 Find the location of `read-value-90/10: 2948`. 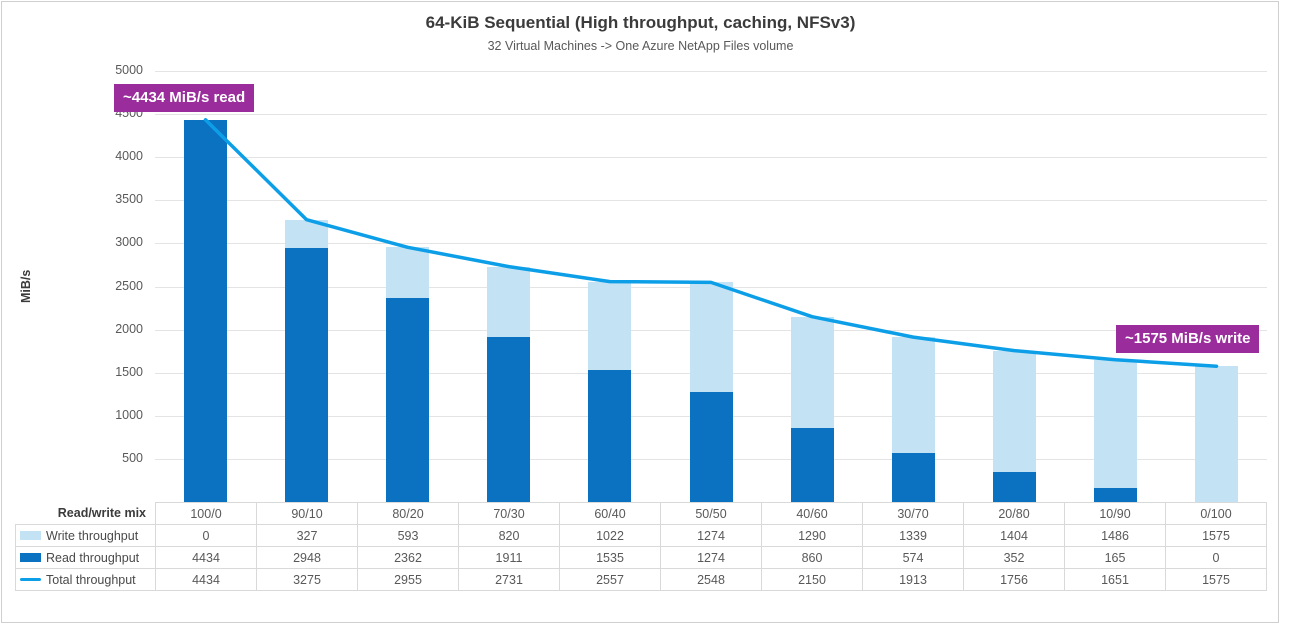

read-value-90/10: 2948 is located at coordinates (307, 557).